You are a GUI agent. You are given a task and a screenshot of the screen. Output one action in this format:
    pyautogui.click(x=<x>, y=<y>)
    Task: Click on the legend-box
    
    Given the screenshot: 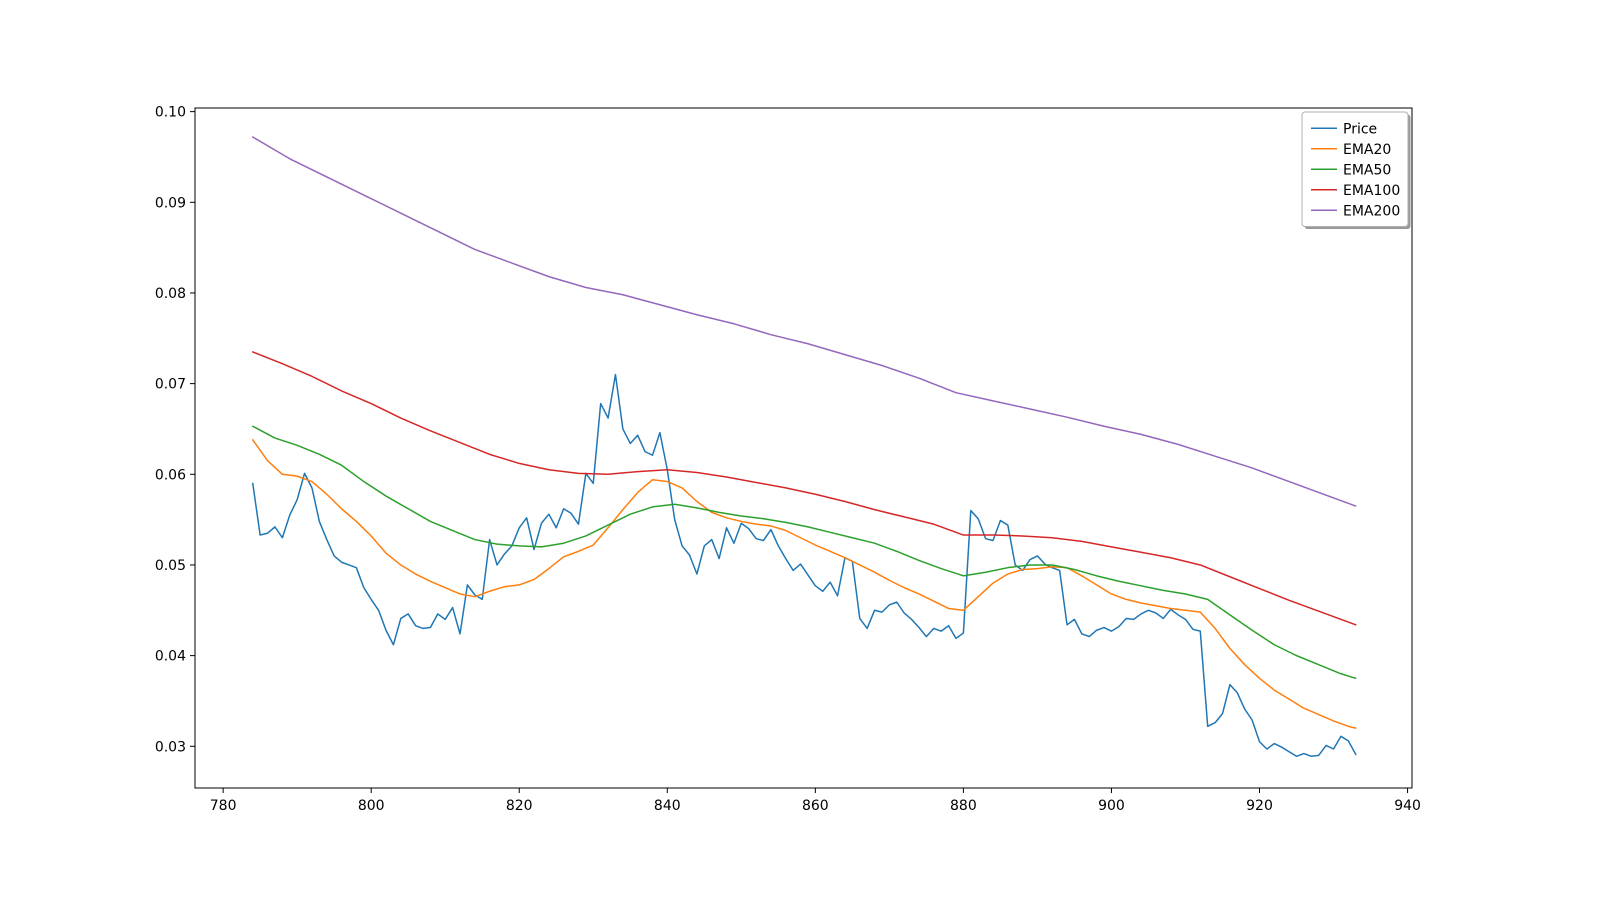 What is the action you would take?
    pyautogui.click(x=1355, y=169)
    